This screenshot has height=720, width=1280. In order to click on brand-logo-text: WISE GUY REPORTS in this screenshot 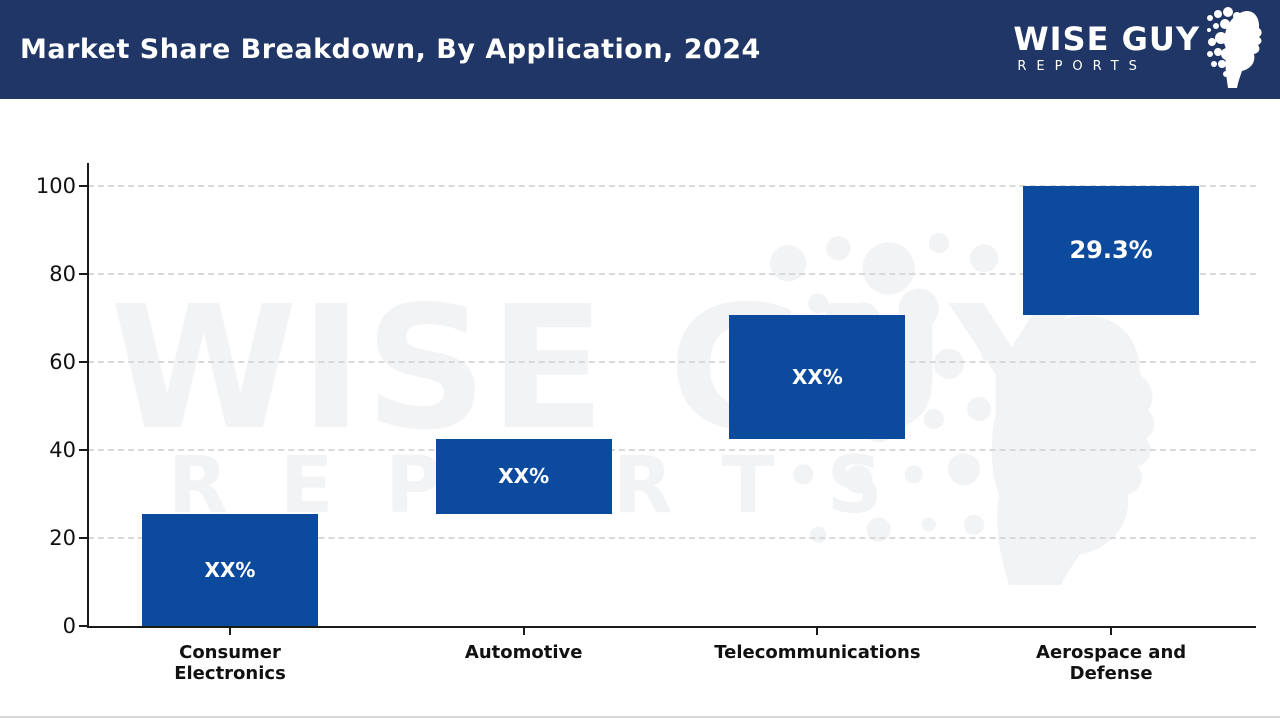, I will do `click(1106, 47)`.